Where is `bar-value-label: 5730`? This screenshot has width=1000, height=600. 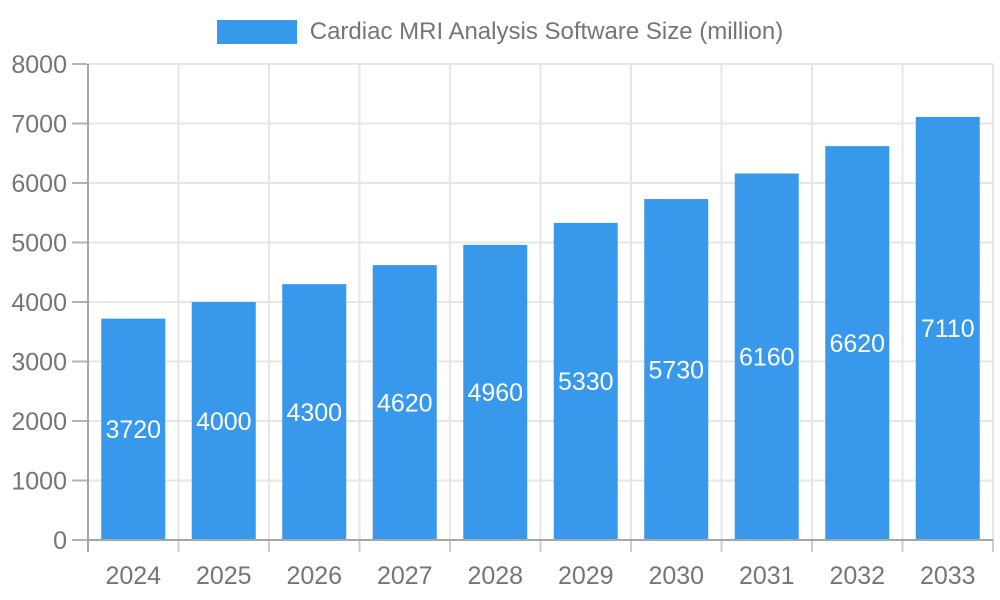
bar-value-label: 5730 is located at coordinates (676, 370).